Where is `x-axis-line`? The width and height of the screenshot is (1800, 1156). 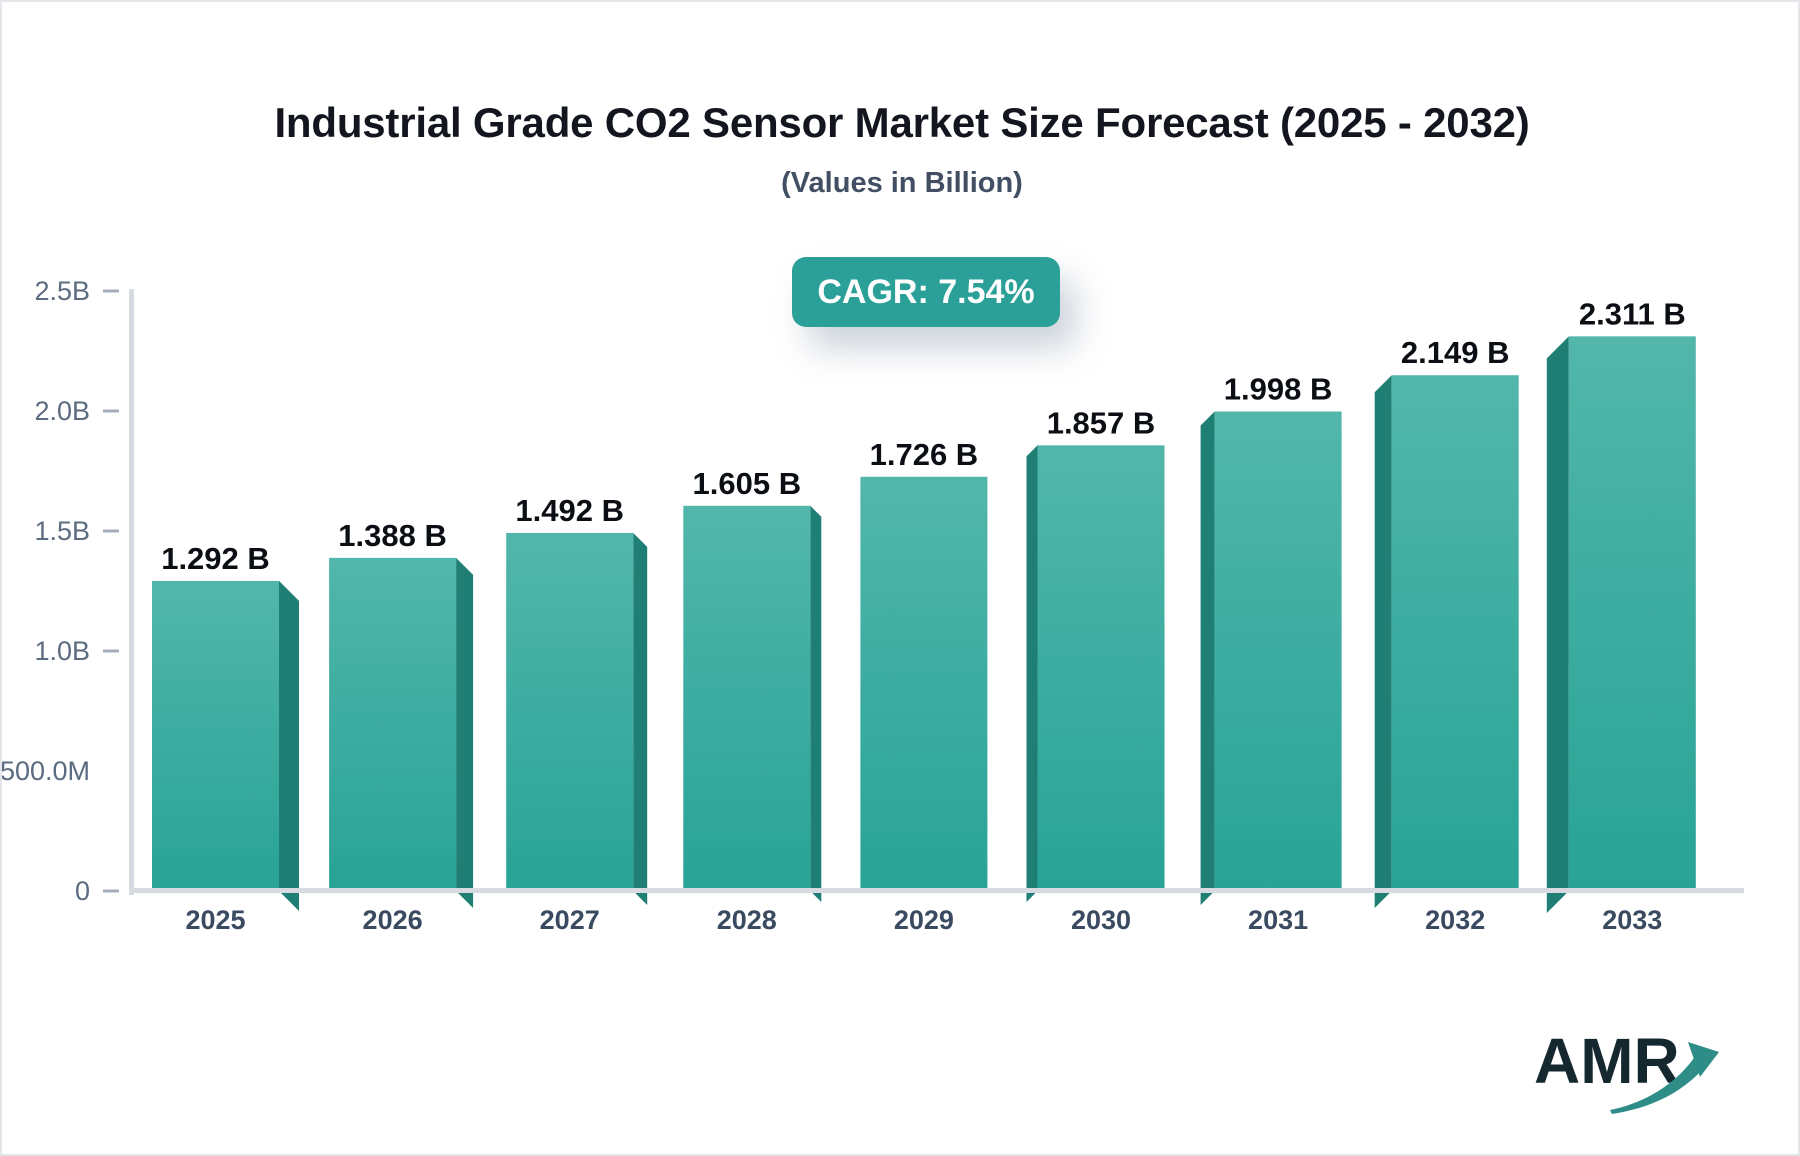 x-axis-line is located at coordinates (936, 890).